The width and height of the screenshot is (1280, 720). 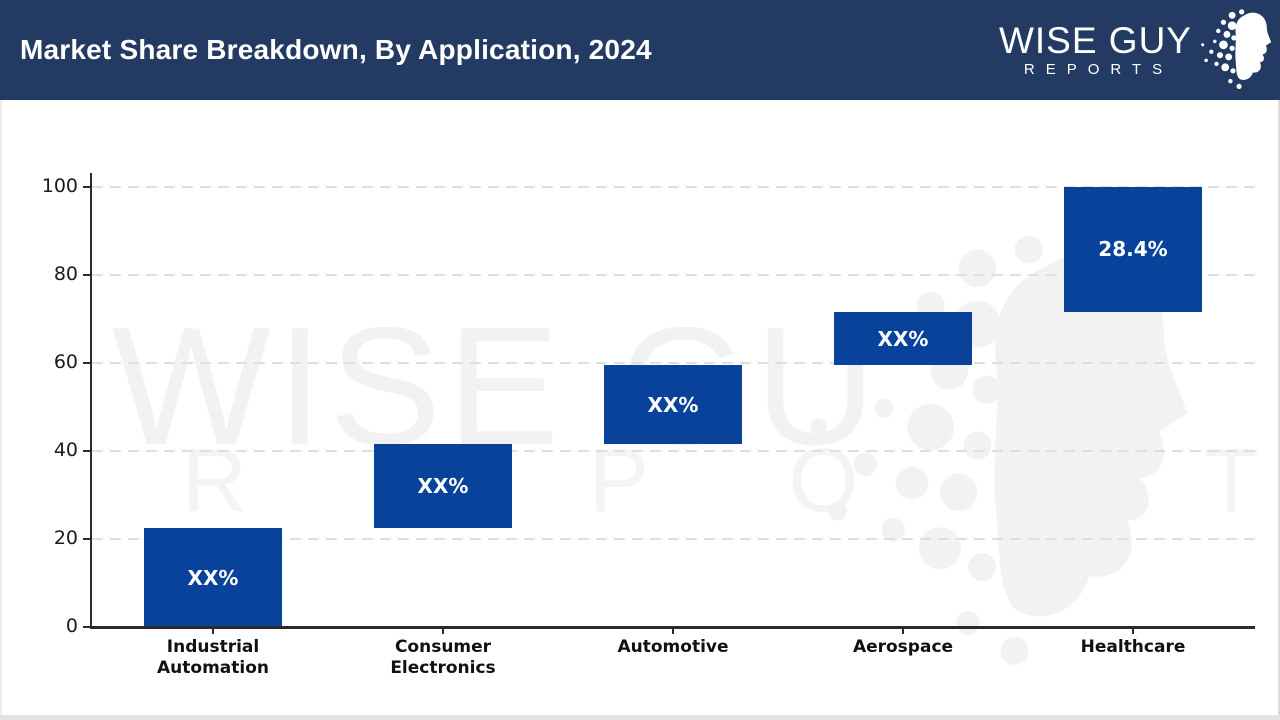 I want to click on brand-logo: WISE GUY REPORTS, so click(x=1135, y=50).